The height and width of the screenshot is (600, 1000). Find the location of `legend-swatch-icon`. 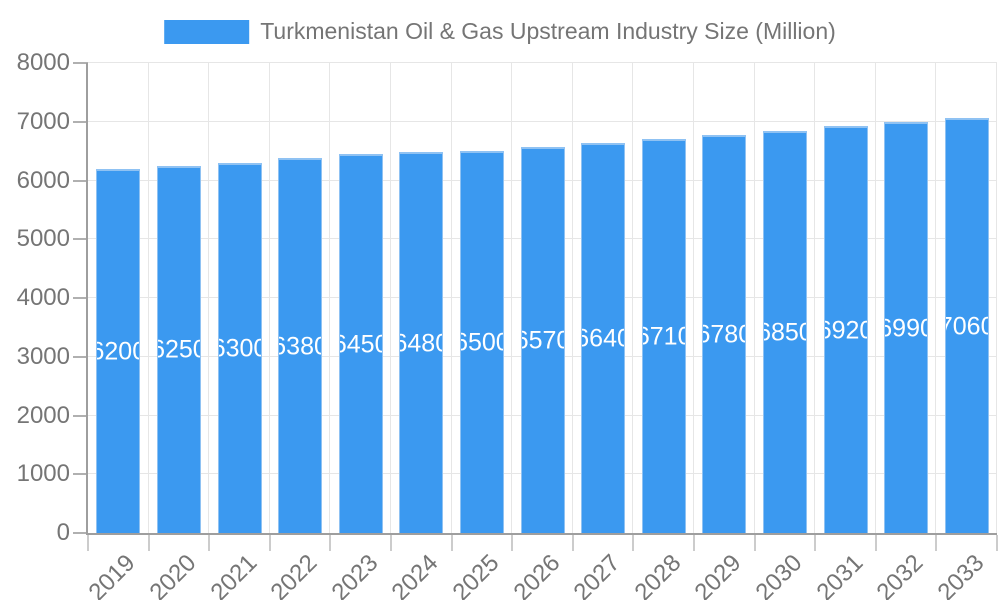

legend-swatch-icon is located at coordinates (207, 31).